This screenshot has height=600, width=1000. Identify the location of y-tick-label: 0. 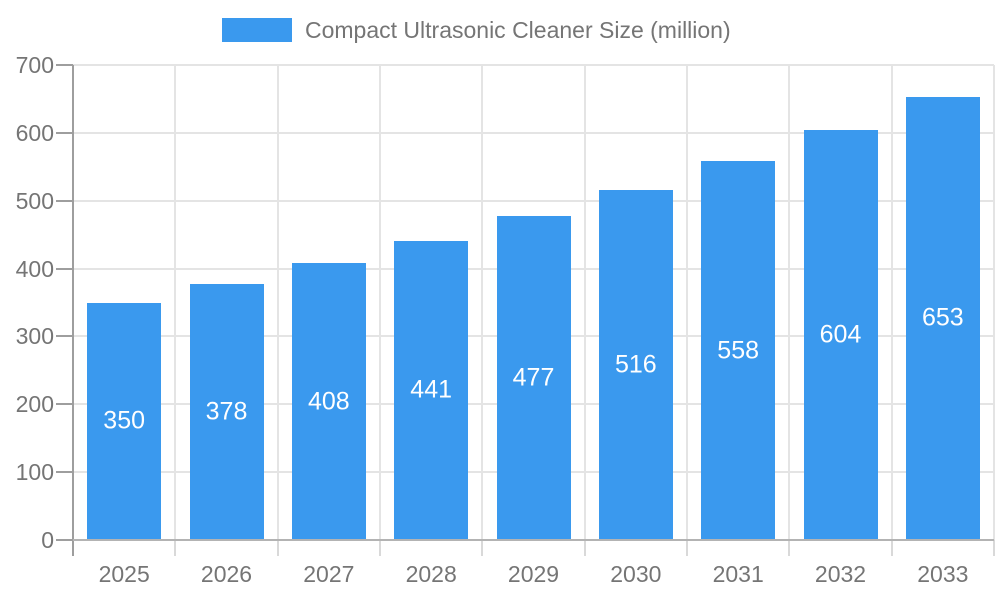
(47, 540).